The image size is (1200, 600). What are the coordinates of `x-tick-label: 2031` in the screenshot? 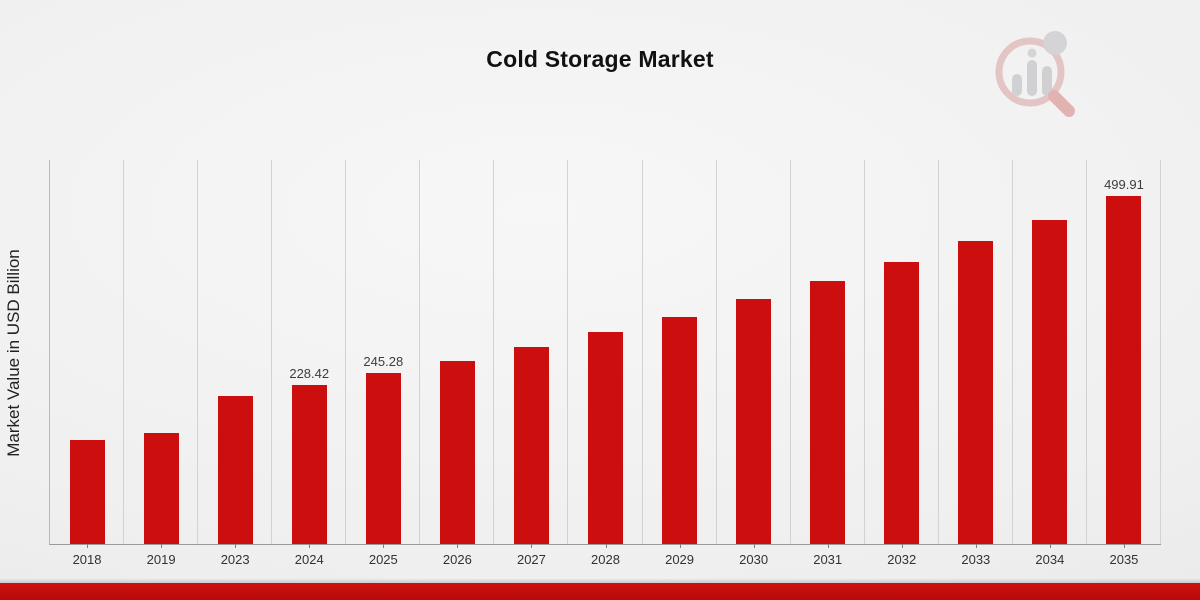 It's located at (828, 559).